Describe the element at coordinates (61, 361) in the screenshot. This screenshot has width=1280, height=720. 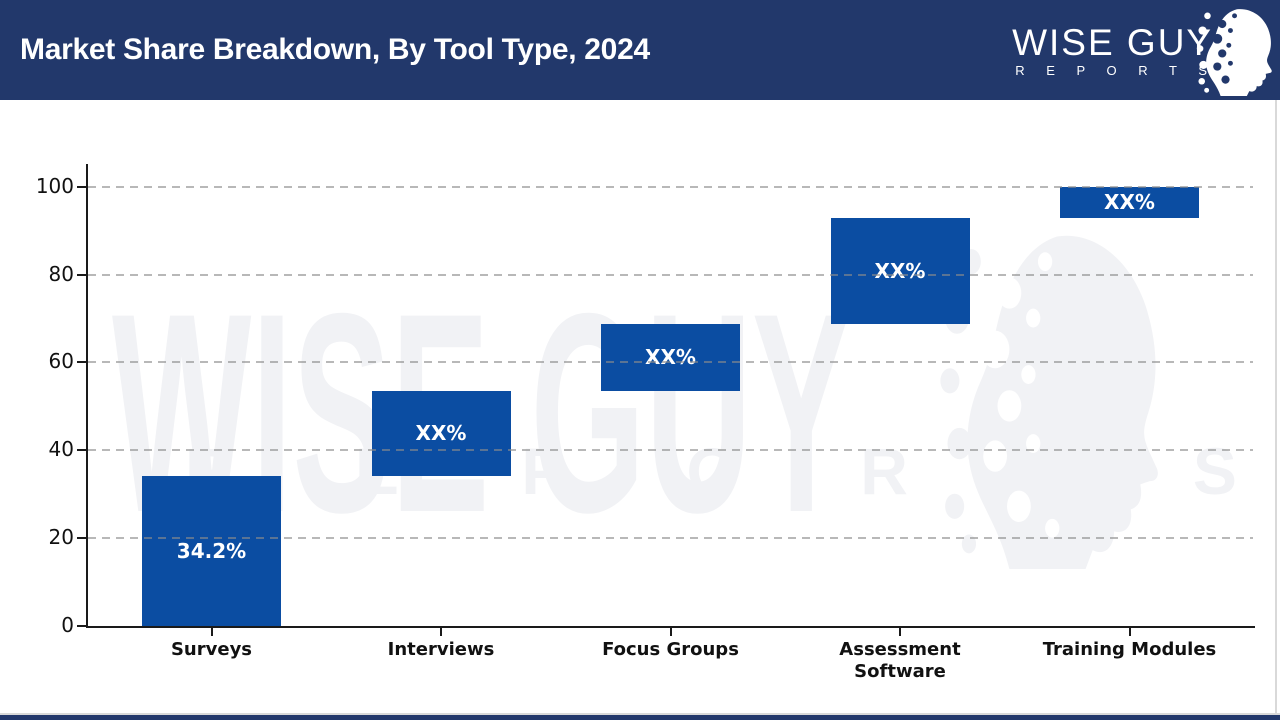
I see `y-tick-label: 60` at that location.